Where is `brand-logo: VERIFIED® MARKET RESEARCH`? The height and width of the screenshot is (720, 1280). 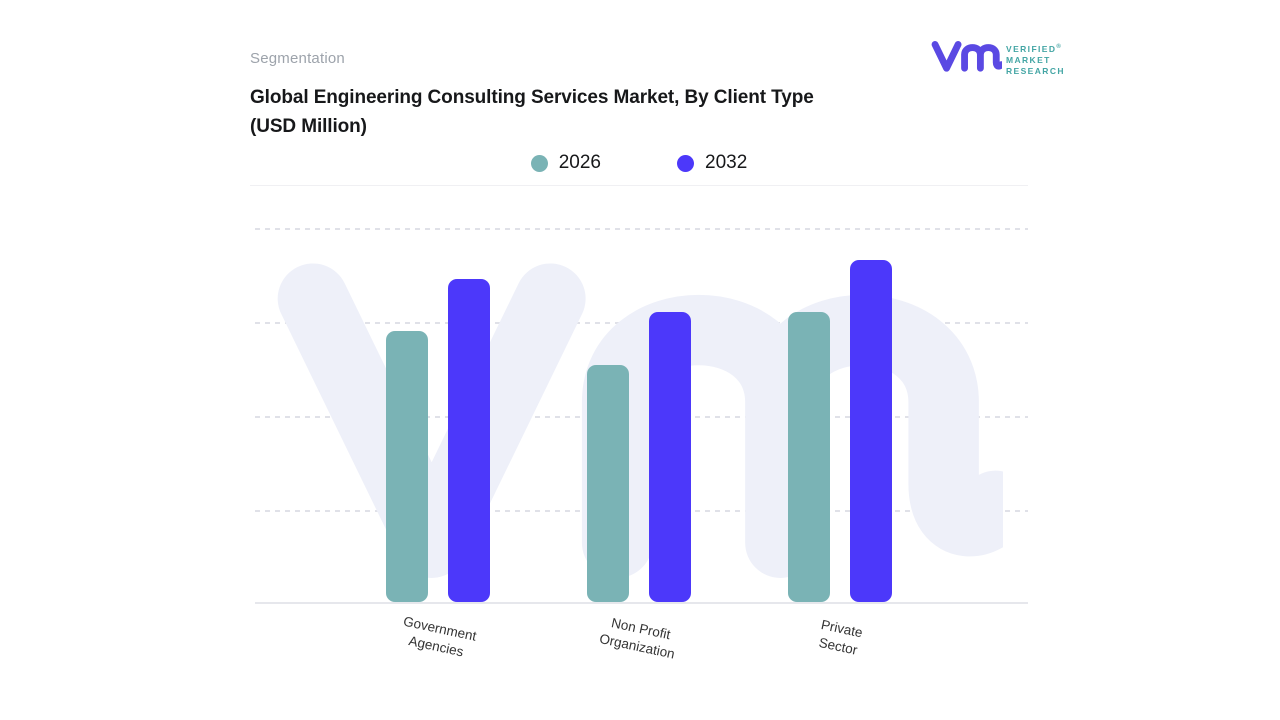 brand-logo: VERIFIED® MARKET RESEARCH is located at coordinates (1005, 59).